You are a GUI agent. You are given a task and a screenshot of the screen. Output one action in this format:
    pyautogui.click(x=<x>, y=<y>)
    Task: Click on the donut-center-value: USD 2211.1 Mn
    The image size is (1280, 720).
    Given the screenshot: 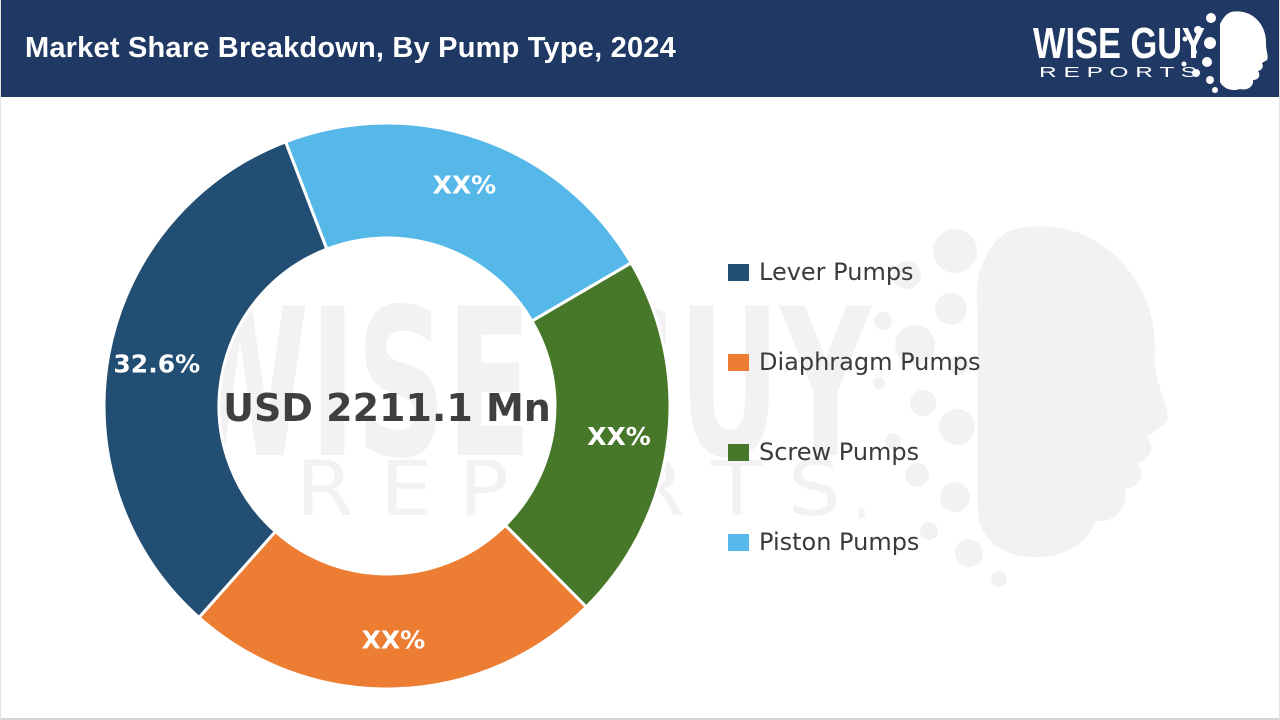 What is the action you would take?
    pyautogui.click(x=387, y=408)
    